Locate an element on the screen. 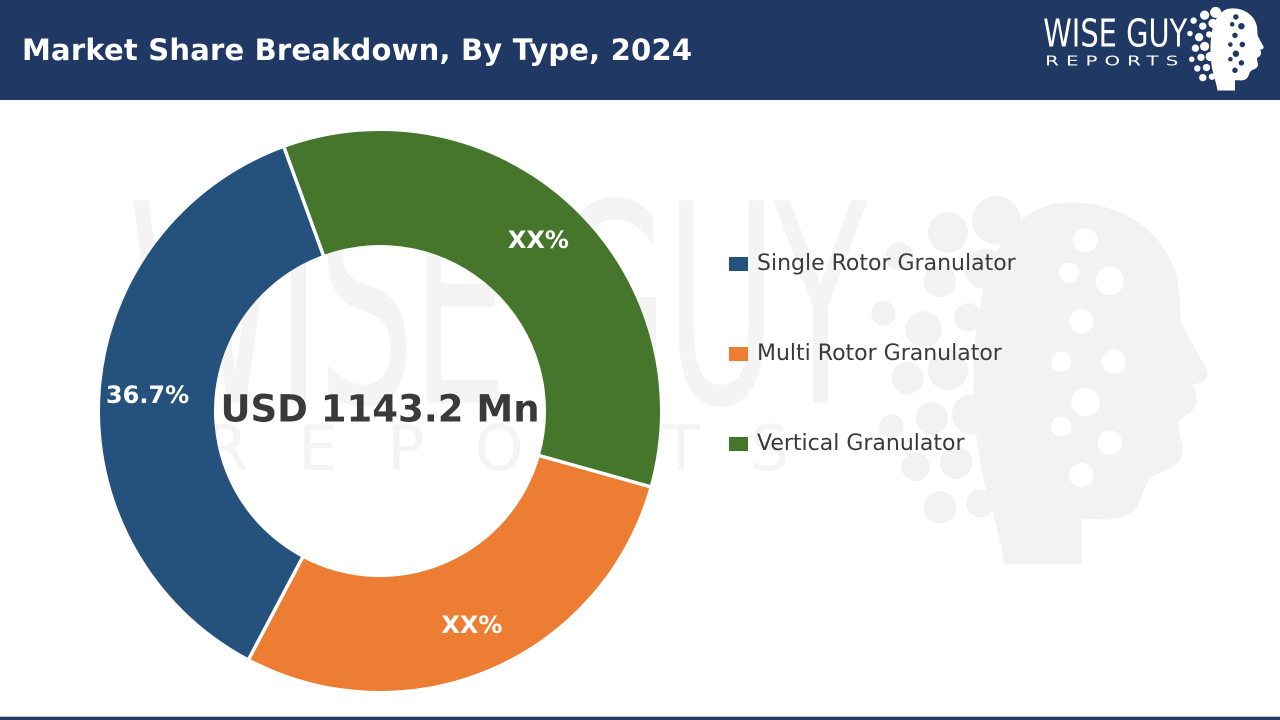 This screenshot has height=720, width=1280. wise-guy-reports-logo: WISE GUY REPORTS is located at coordinates (1153, 48).